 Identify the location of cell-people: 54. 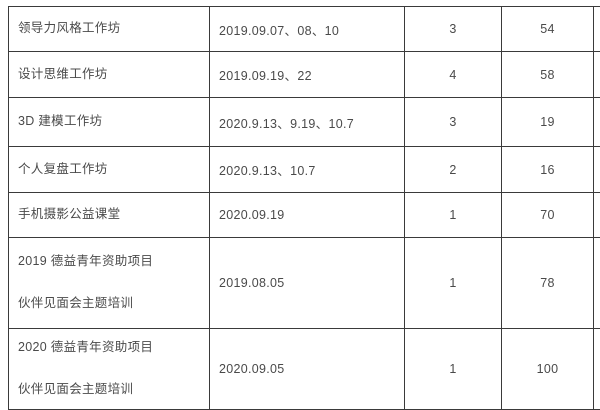
(548, 29).